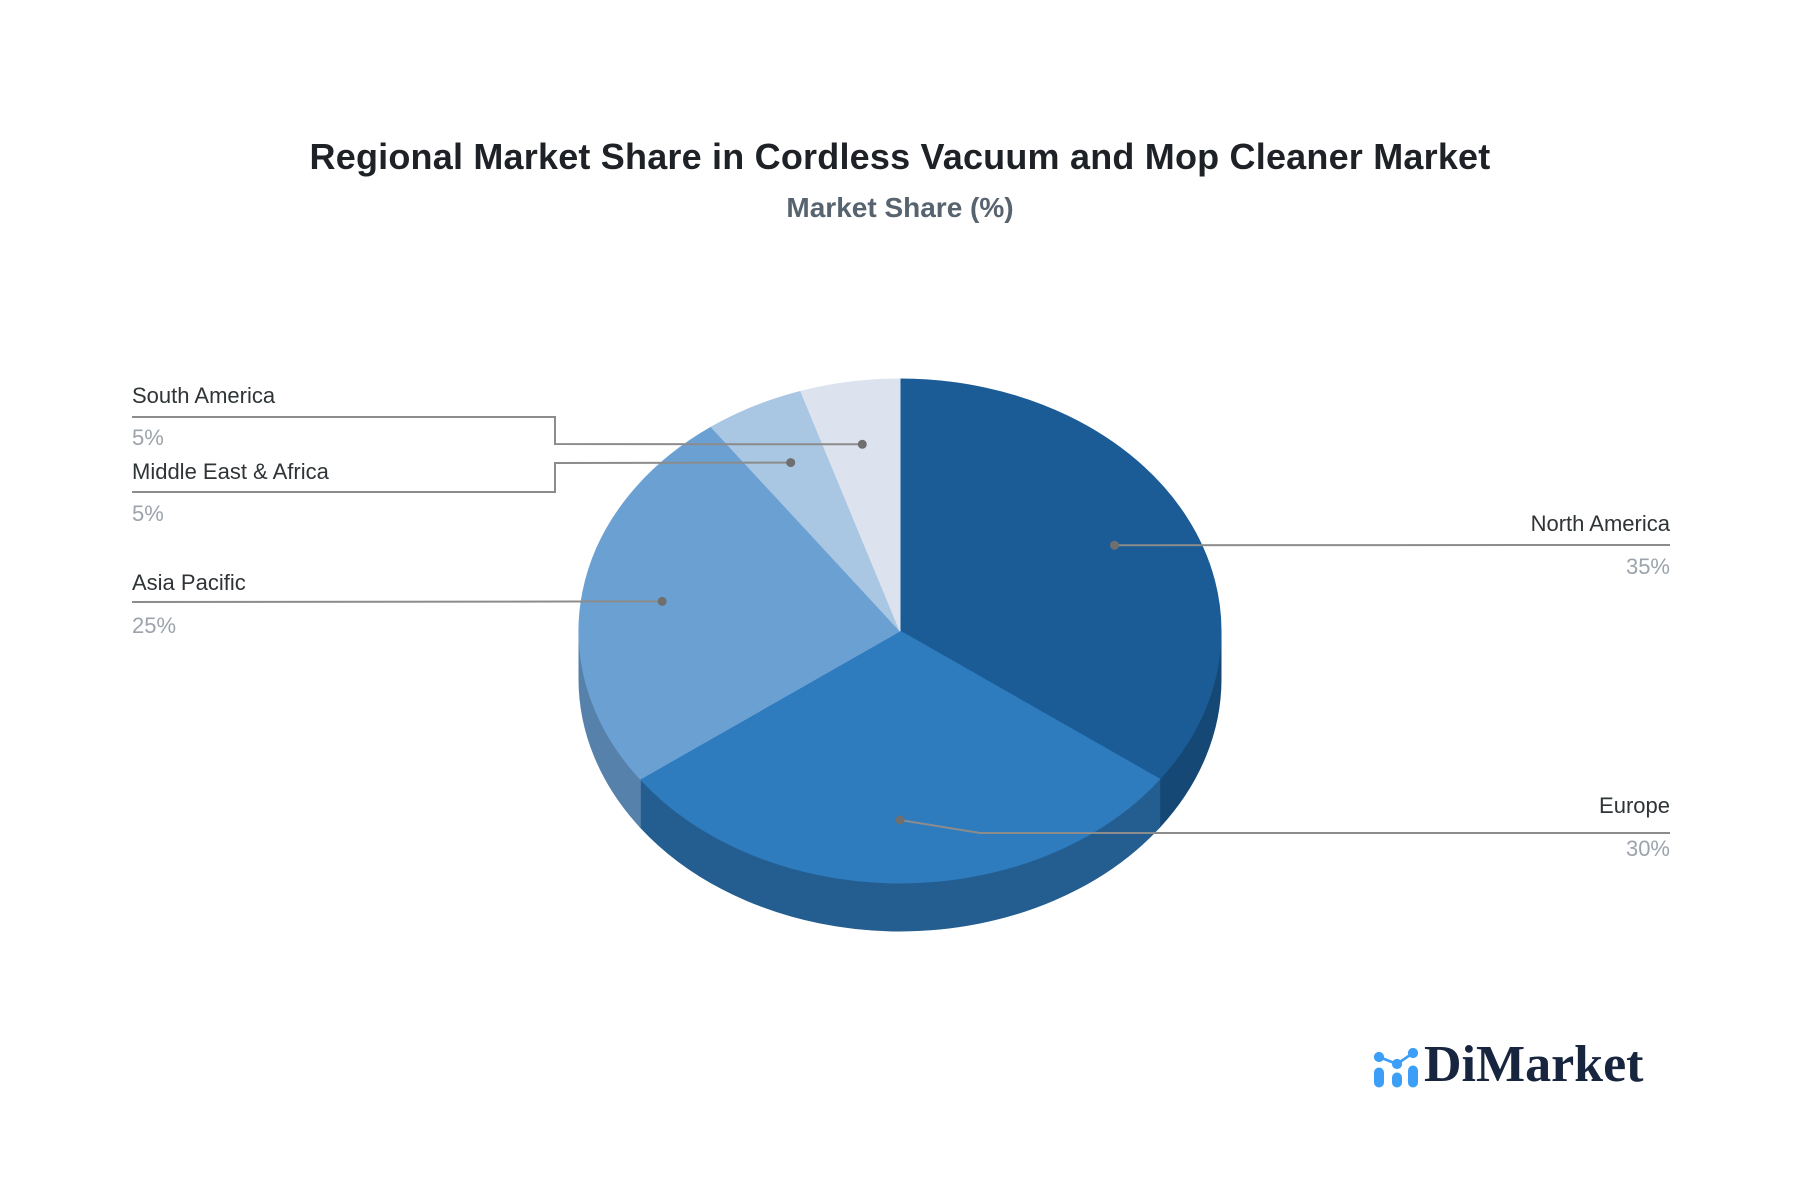 Image resolution: width=1800 pixels, height=1196 pixels. What do you see at coordinates (1060, 579) in the screenshot?
I see `pie-slice-north-america` at bounding box center [1060, 579].